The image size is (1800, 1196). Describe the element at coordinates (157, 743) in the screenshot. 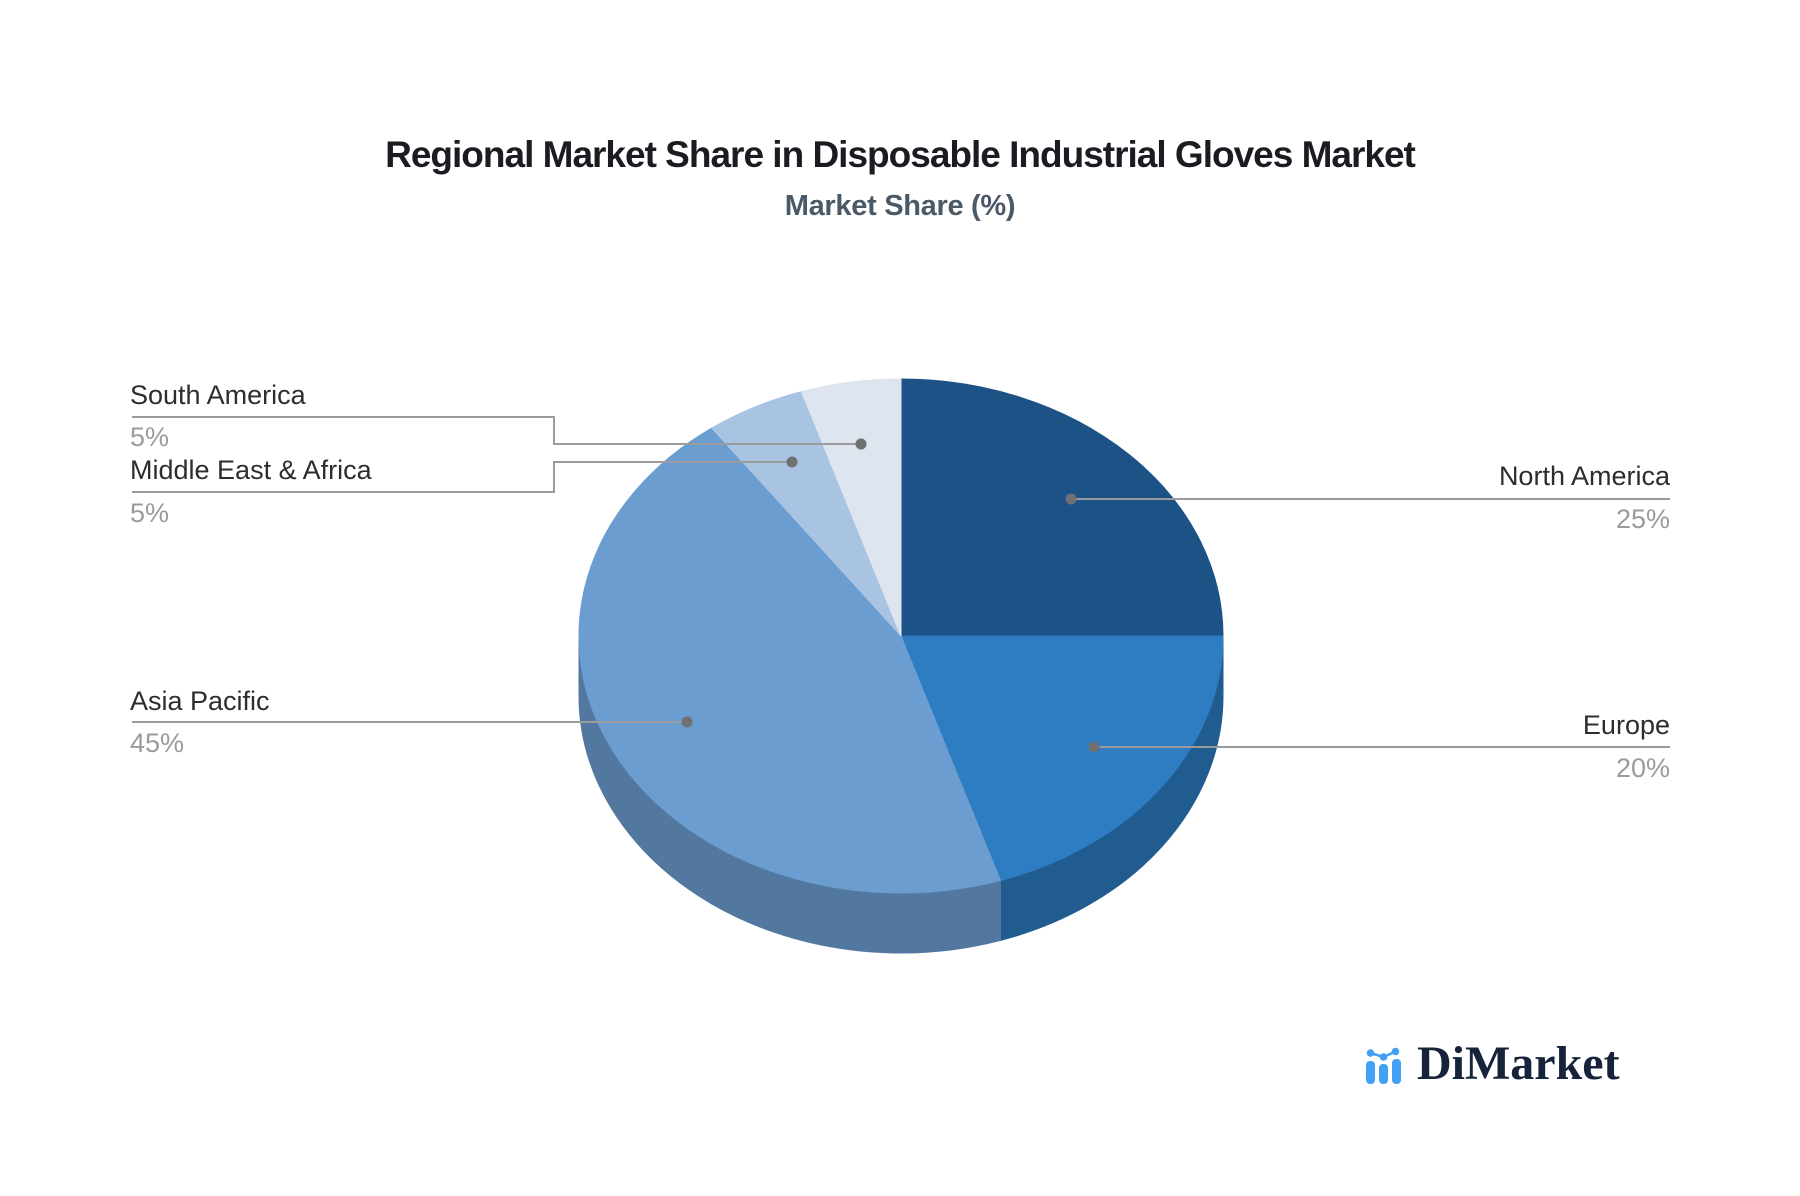

I see `value-asia-pacific: 45%` at that location.